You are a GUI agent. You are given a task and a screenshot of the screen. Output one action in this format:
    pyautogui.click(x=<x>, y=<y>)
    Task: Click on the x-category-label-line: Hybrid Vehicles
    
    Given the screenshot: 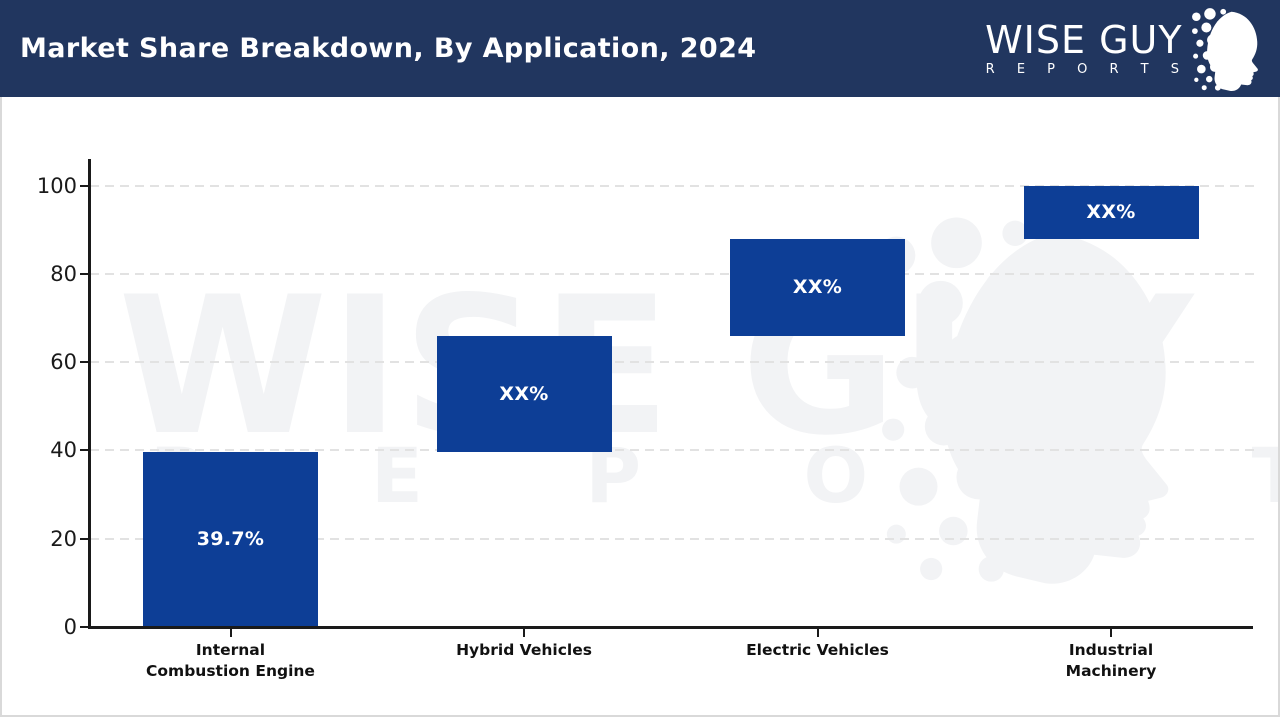 What is the action you would take?
    pyautogui.click(x=524, y=650)
    